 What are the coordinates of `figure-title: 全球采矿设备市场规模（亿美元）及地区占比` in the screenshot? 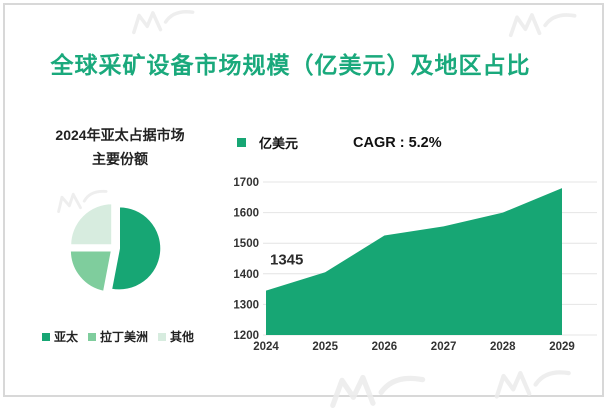 It's located at (290, 65).